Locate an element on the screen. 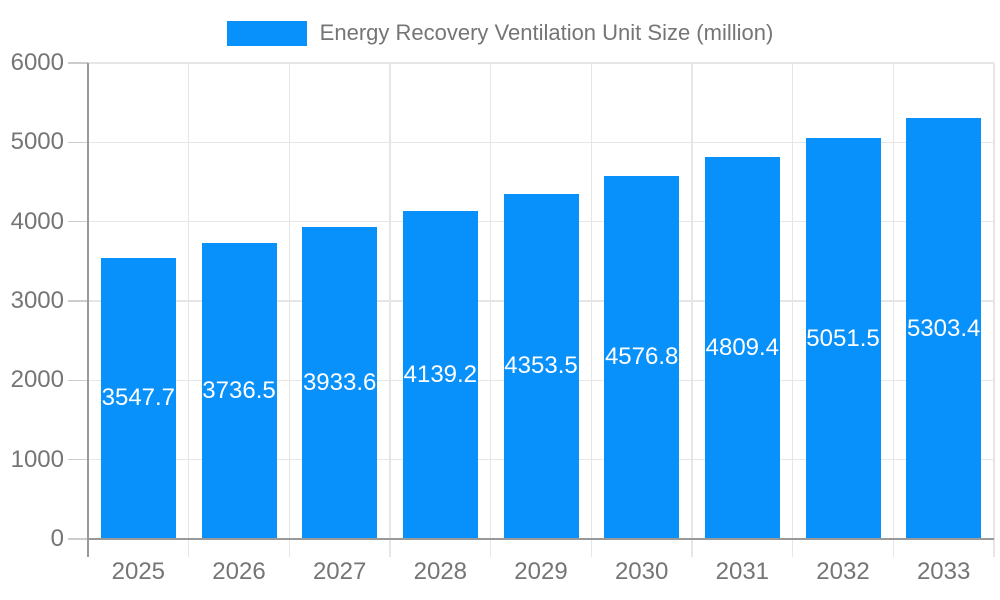 This screenshot has height=600, width=1000. x-axis-line is located at coordinates (541, 539).